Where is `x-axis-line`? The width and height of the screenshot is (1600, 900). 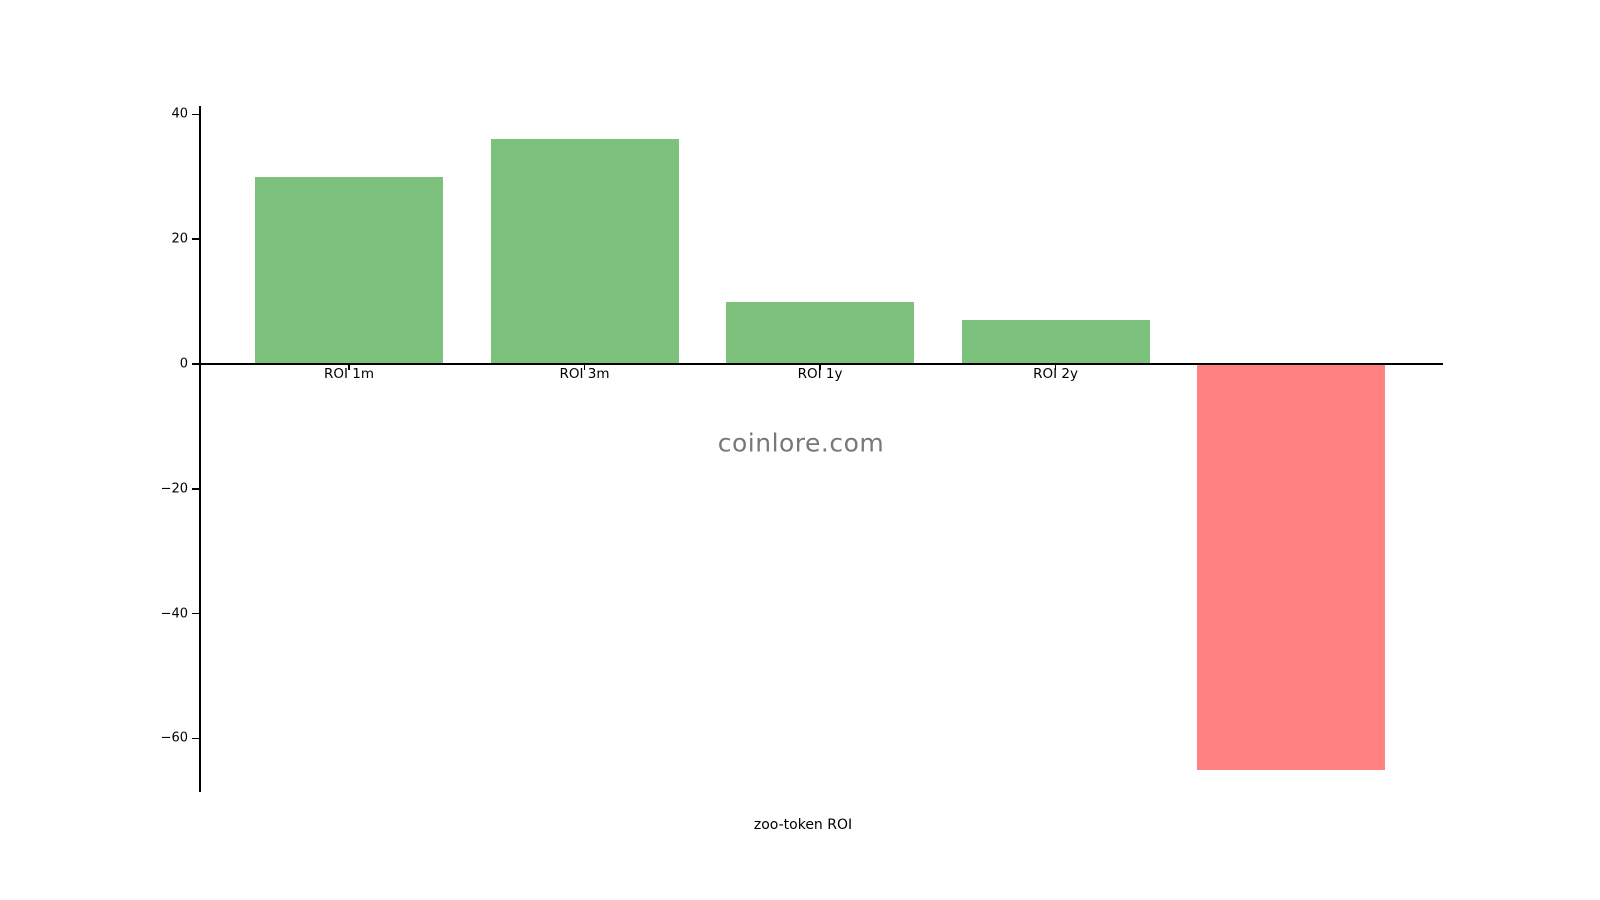 x-axis-line is located at coordinates (821, 364).